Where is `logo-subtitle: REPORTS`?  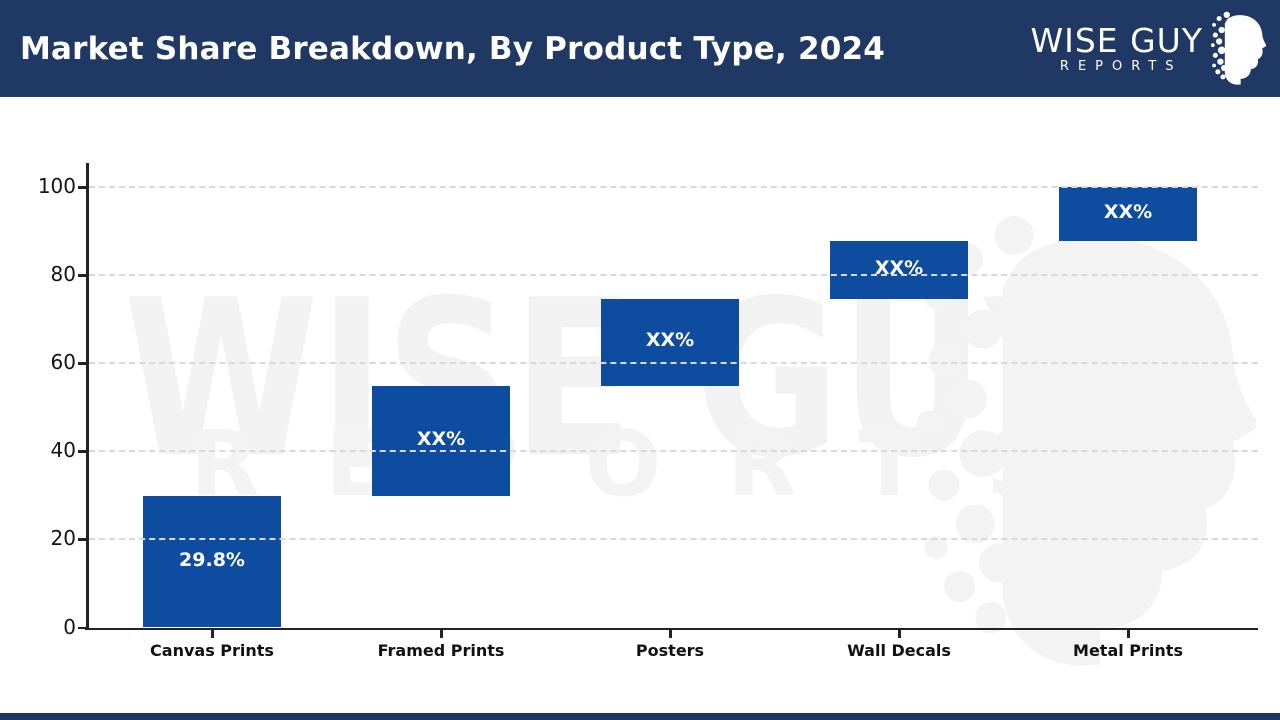 logo-subtitle: REPORTS is located at coordinates (1121, 66).